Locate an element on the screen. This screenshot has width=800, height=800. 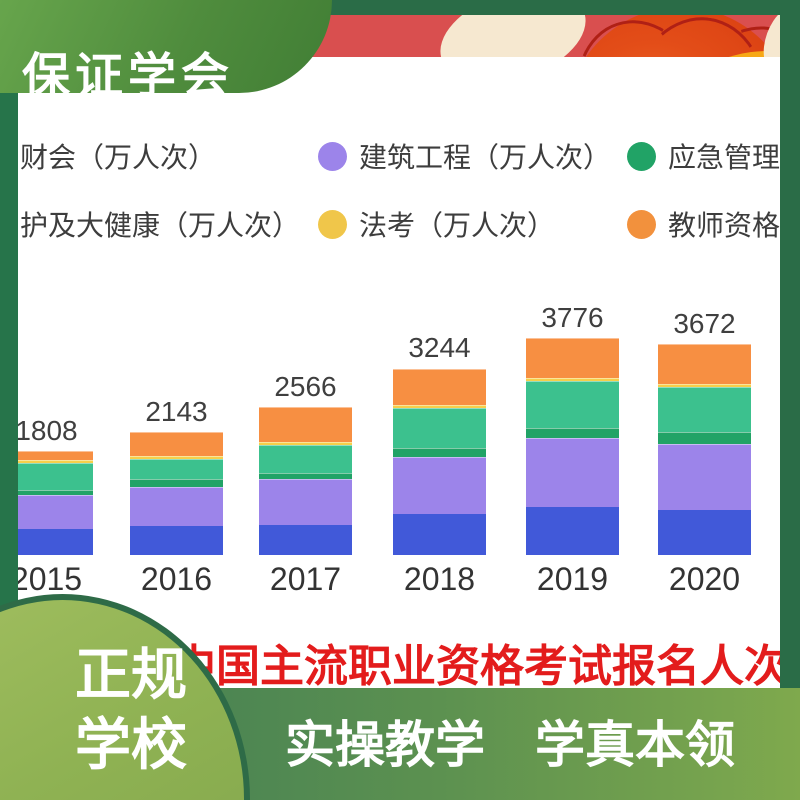
x-axis-label: 2019 is located at coordinates (572, 579).